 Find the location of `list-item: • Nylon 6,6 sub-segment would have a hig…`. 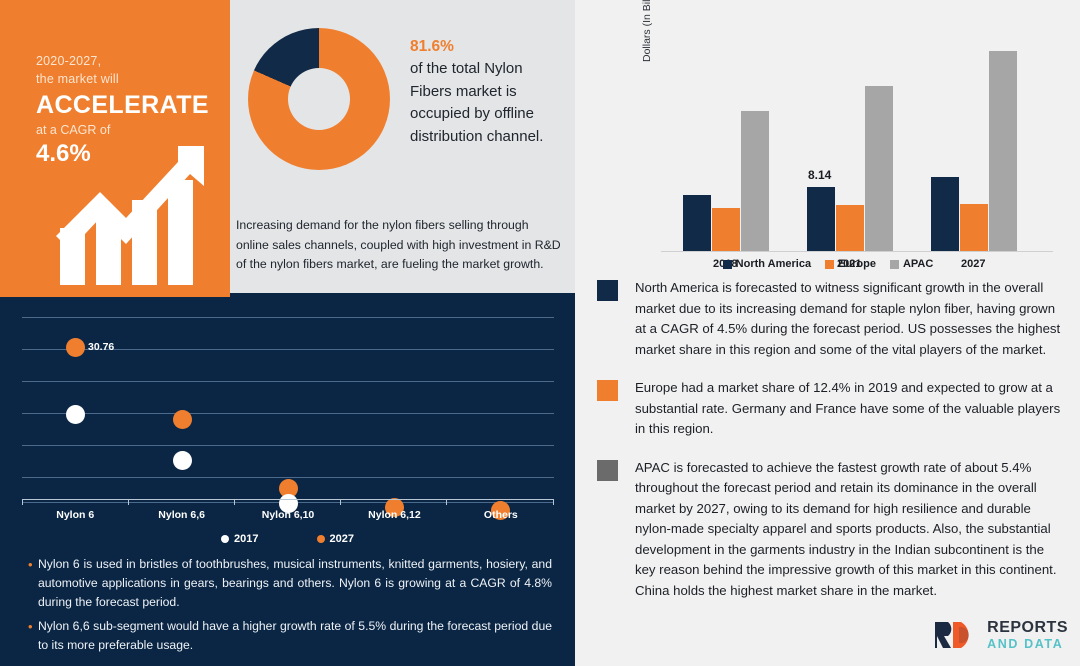

list-item: • Nylon 6,6 sub-segment would have a hig… is located at coordinates (288, 636).